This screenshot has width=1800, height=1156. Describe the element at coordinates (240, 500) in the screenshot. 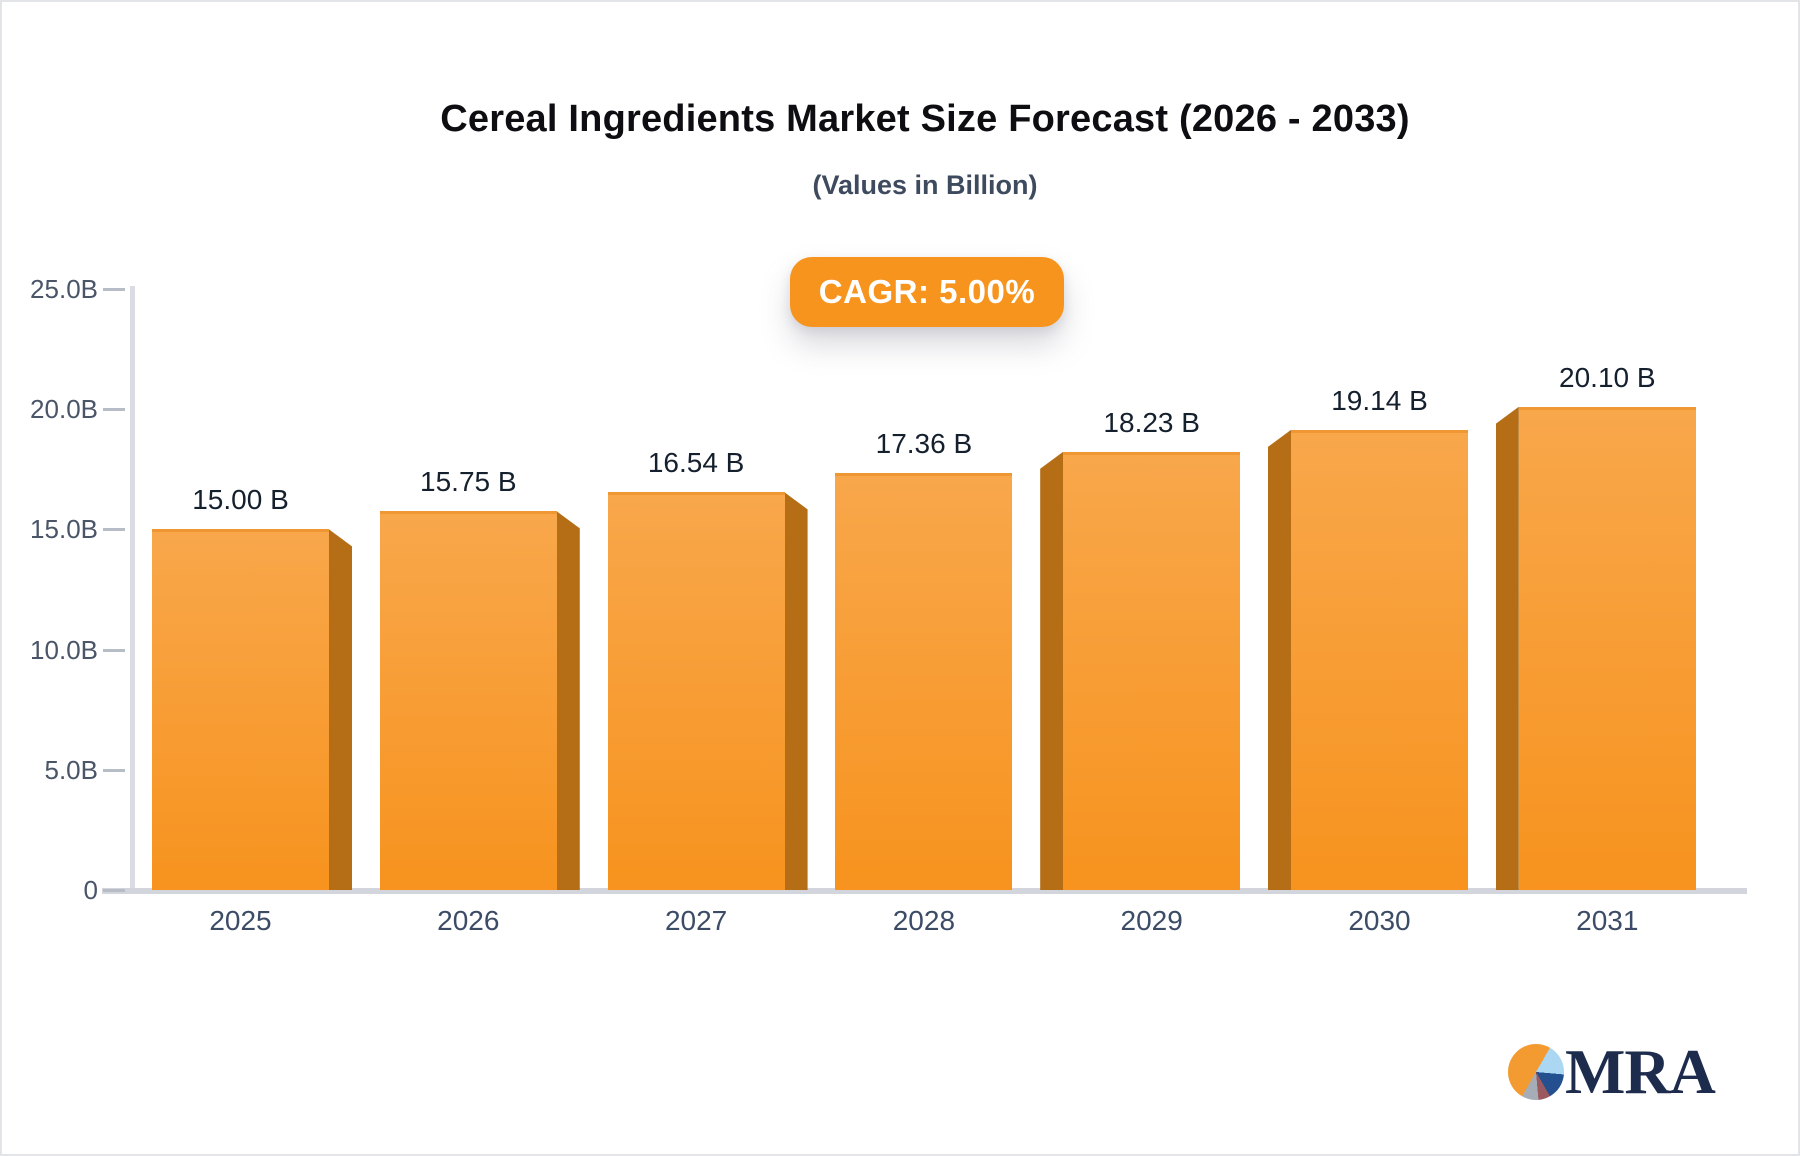

I see `bar-value-label: 15.00 B` at that location.